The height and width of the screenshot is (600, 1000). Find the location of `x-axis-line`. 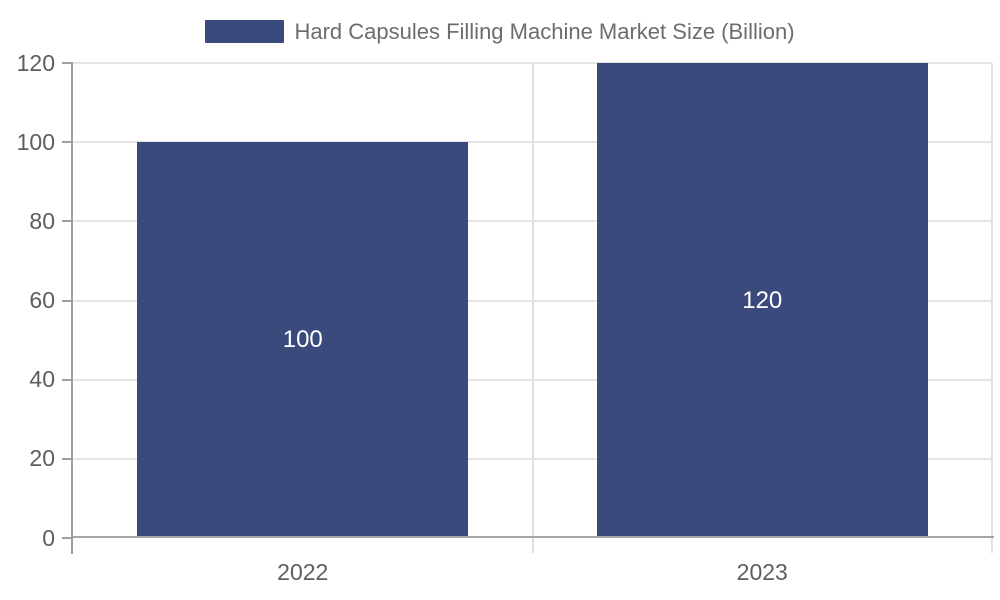

x-axis-line is located at coordinates (533, 537).